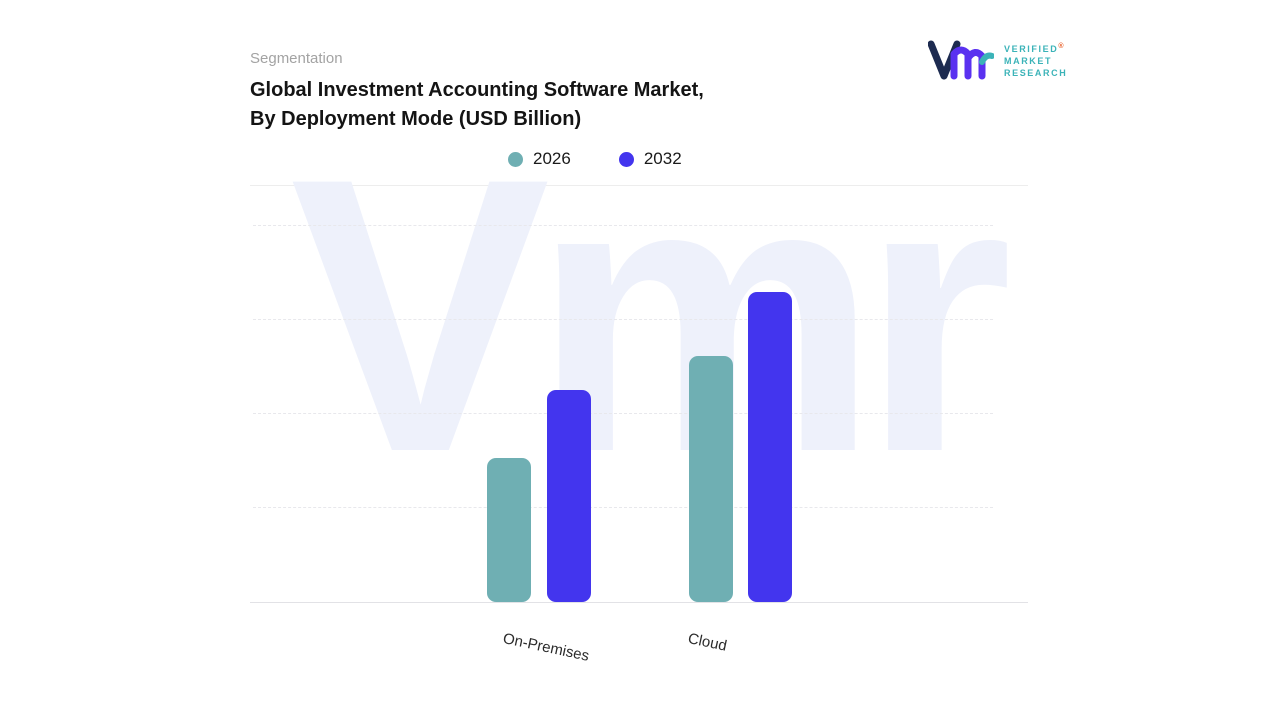 The width and height of the screenshot is (1280, 720). I want to click on legend-label-2032: 2032, so click(662, 158).